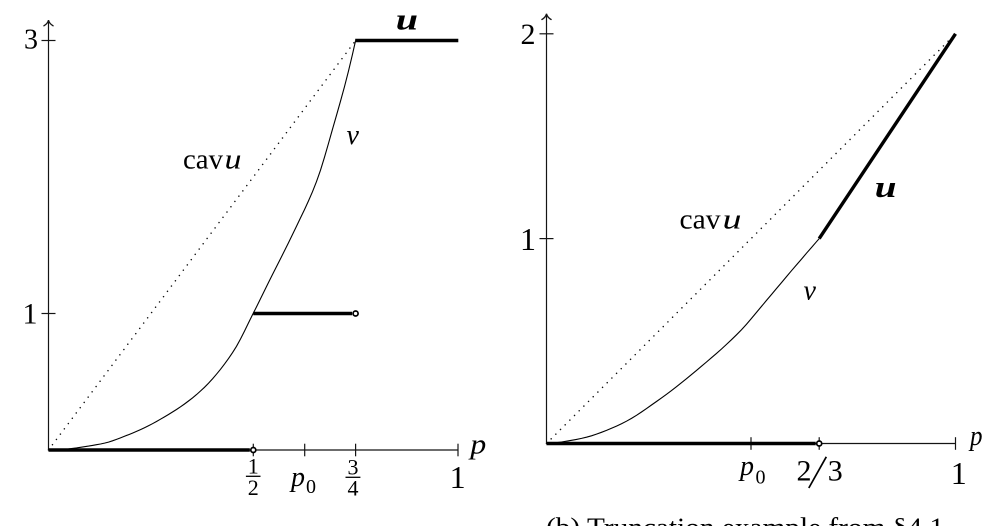  What do you see at coordinates (353, 488) in the screenshot?
I see `svg-text: 4` at bounding box center [353, 488].